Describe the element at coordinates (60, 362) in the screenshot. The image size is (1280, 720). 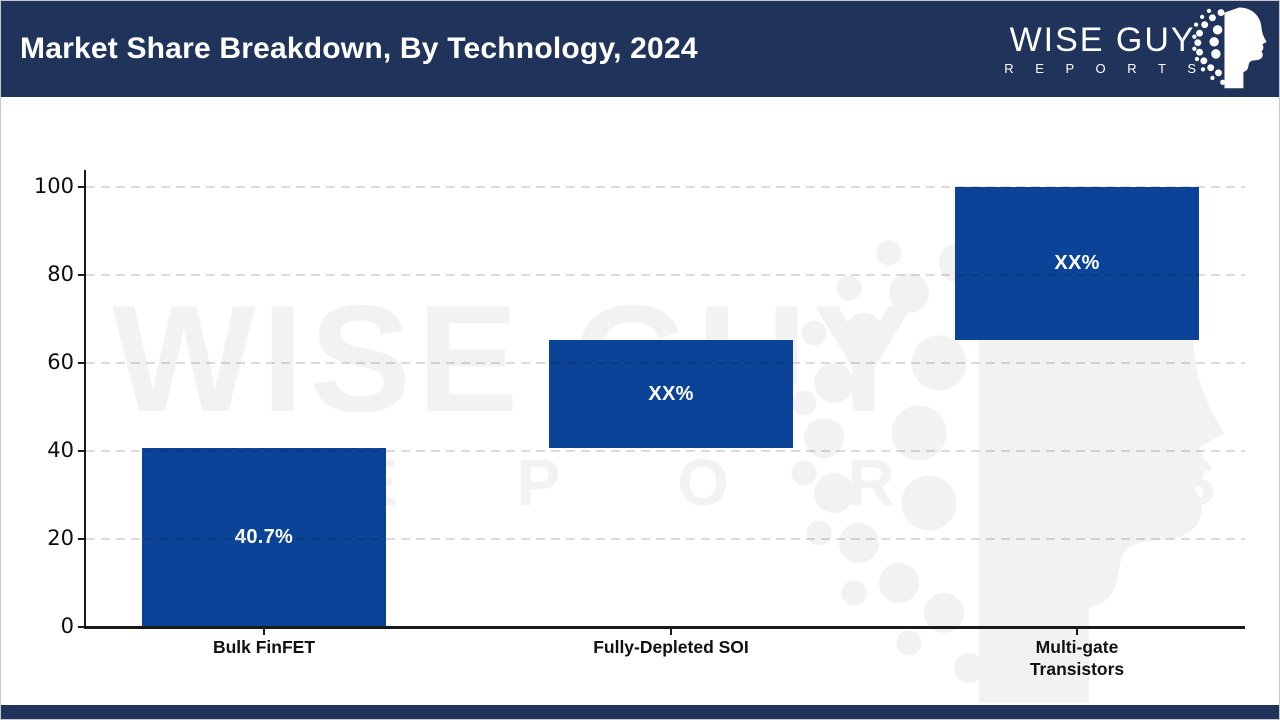
I see `y-tick-label-60: 60` at that location.